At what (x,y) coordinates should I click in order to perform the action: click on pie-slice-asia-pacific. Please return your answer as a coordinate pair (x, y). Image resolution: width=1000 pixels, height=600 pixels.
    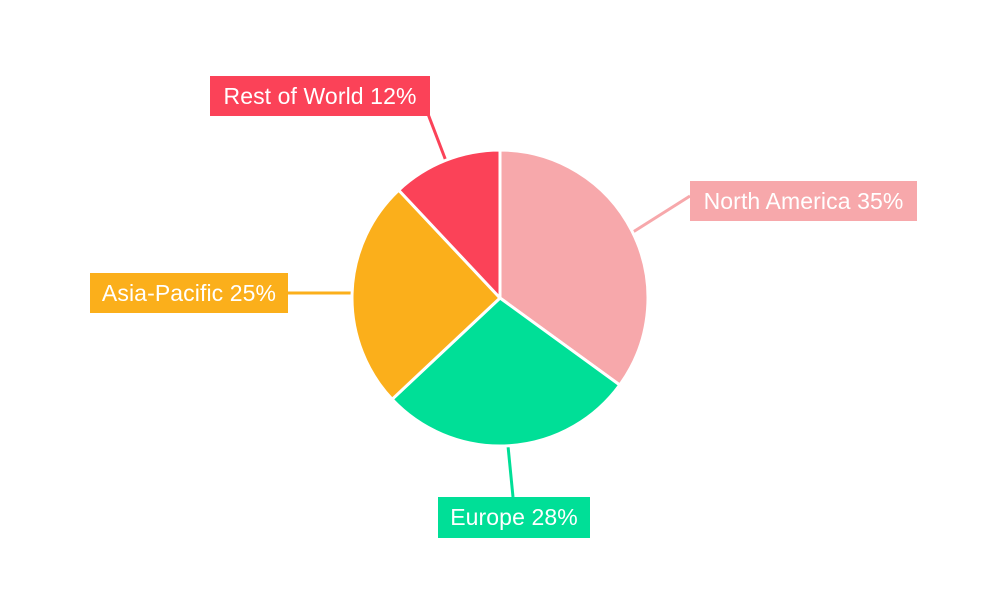
    Looking at the image, I should click on (426, 294).